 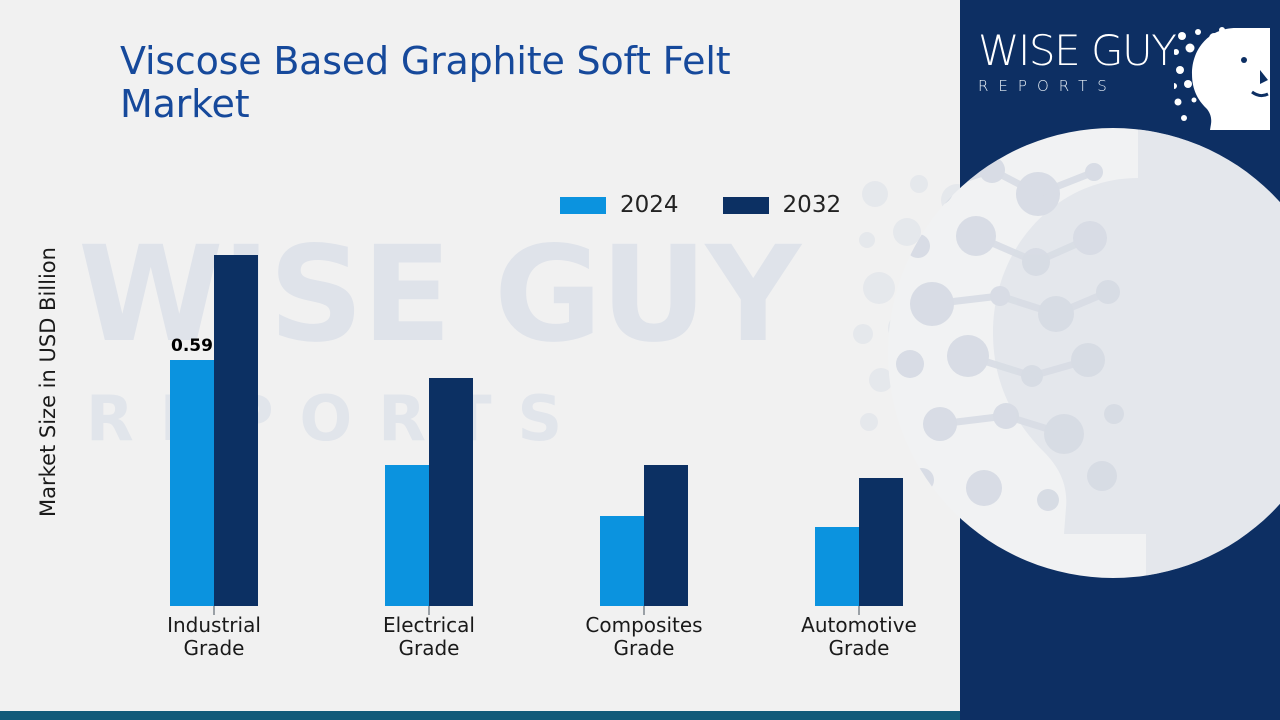 What do you see at coordinates (429, 625) in the screenshot?
I see `x-label-line1: Electrical` at bounding box center [429, 625].